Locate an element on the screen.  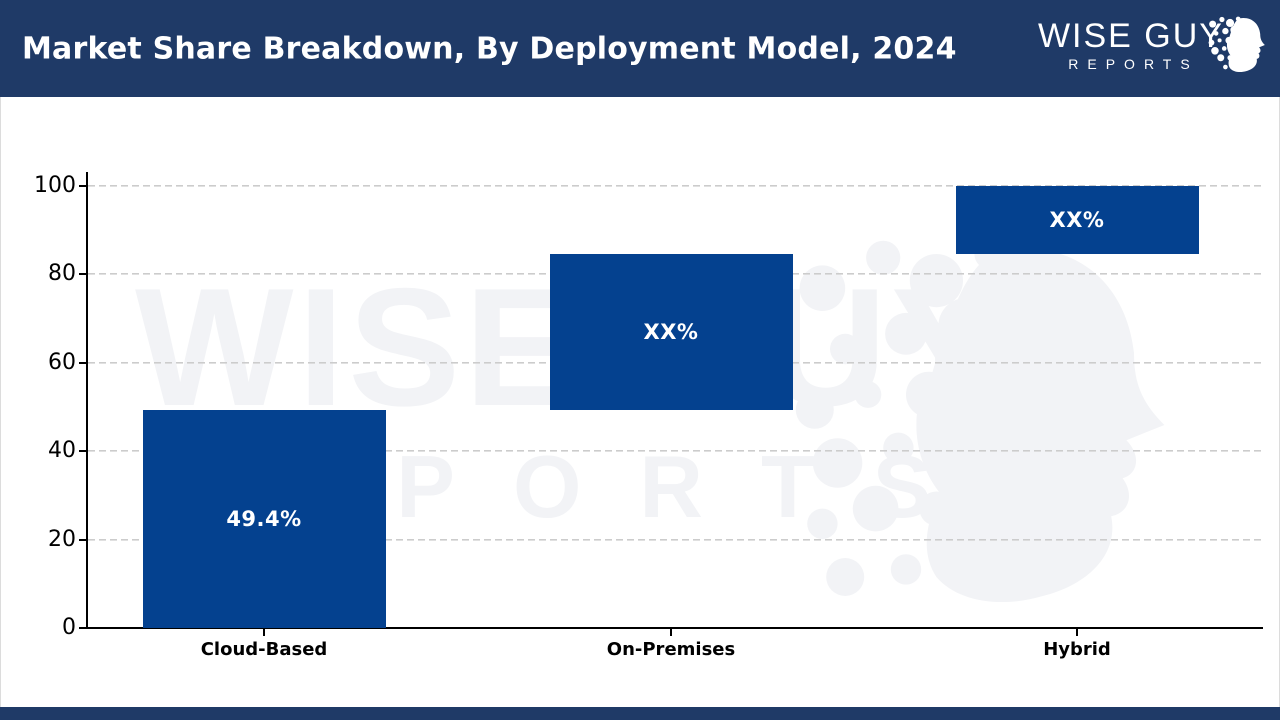
brand-logo: WISE GUY REPORTS is located at coordinates (1152, 45).